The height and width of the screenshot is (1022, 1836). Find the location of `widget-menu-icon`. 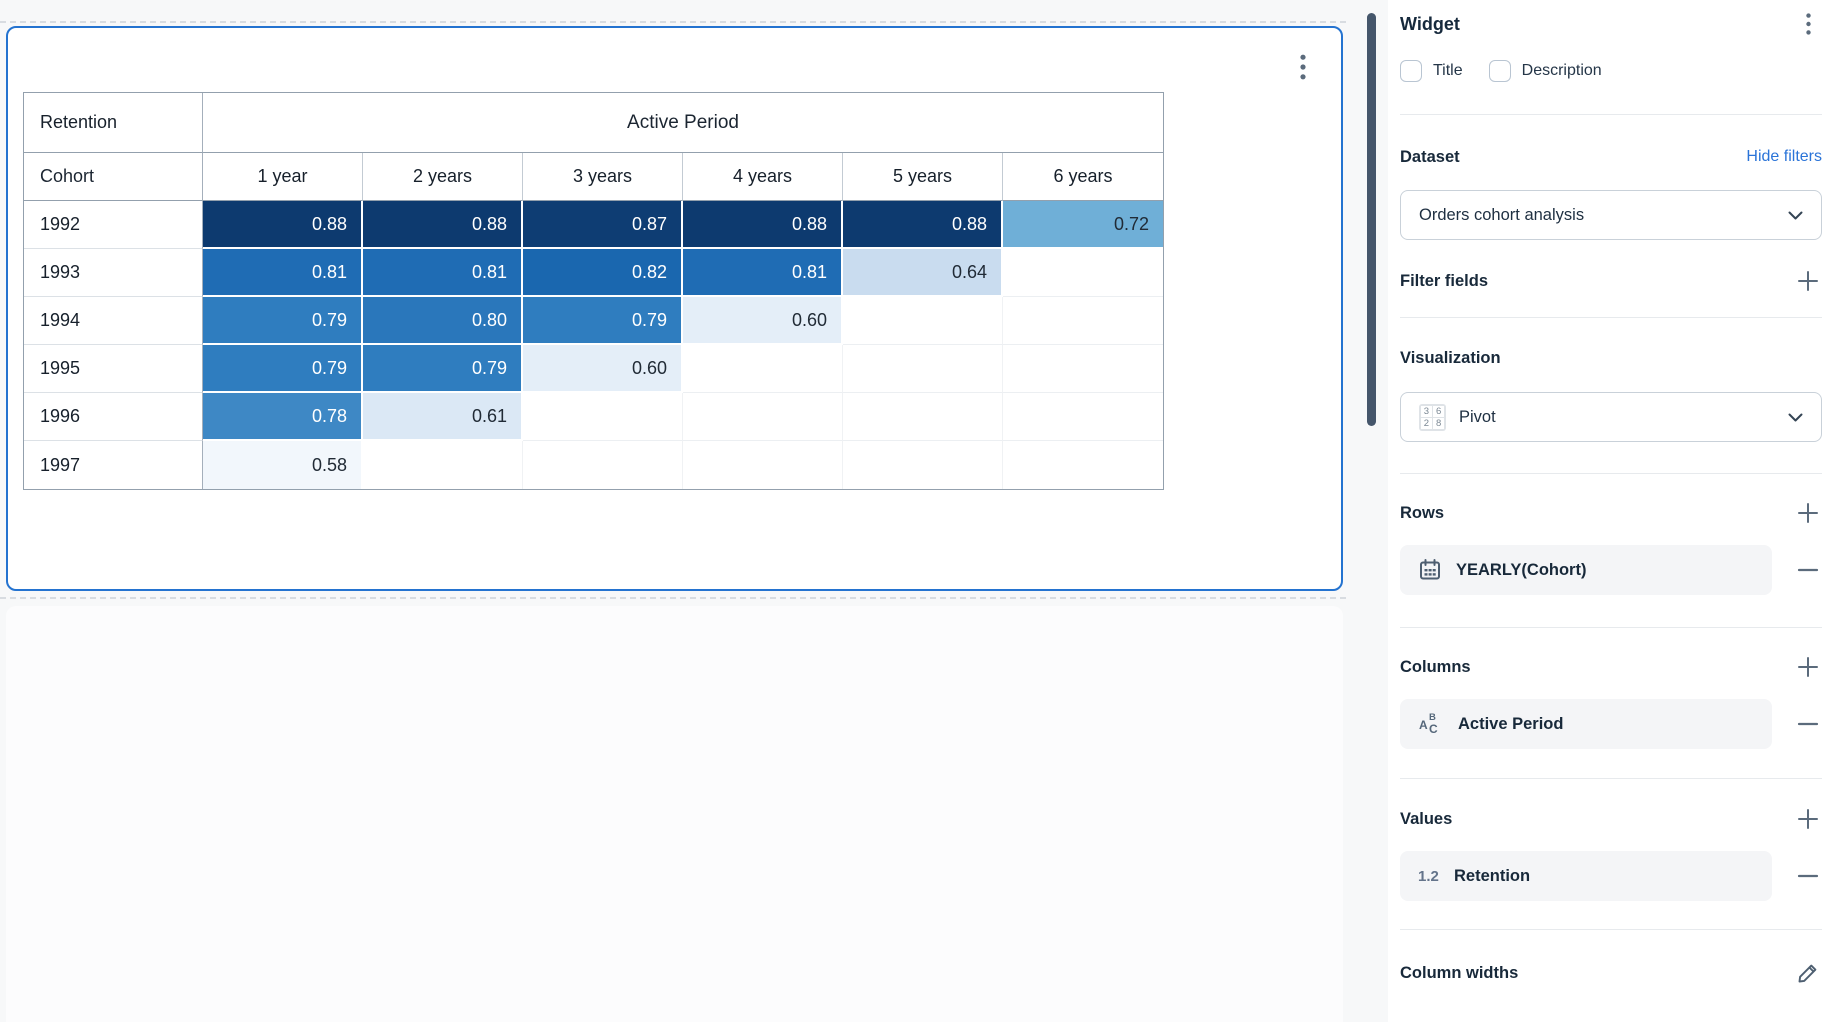

widget-menu-icon is located at coordinates (1303, 67).